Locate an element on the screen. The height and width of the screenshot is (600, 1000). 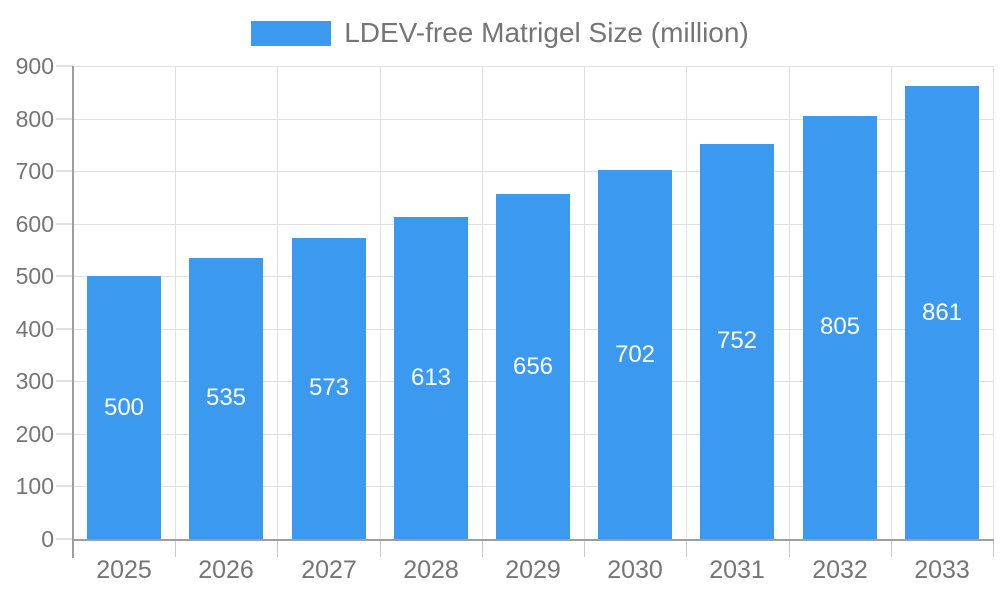
x-axis-label-2026: 2026 is located at coordinates (226, 570).